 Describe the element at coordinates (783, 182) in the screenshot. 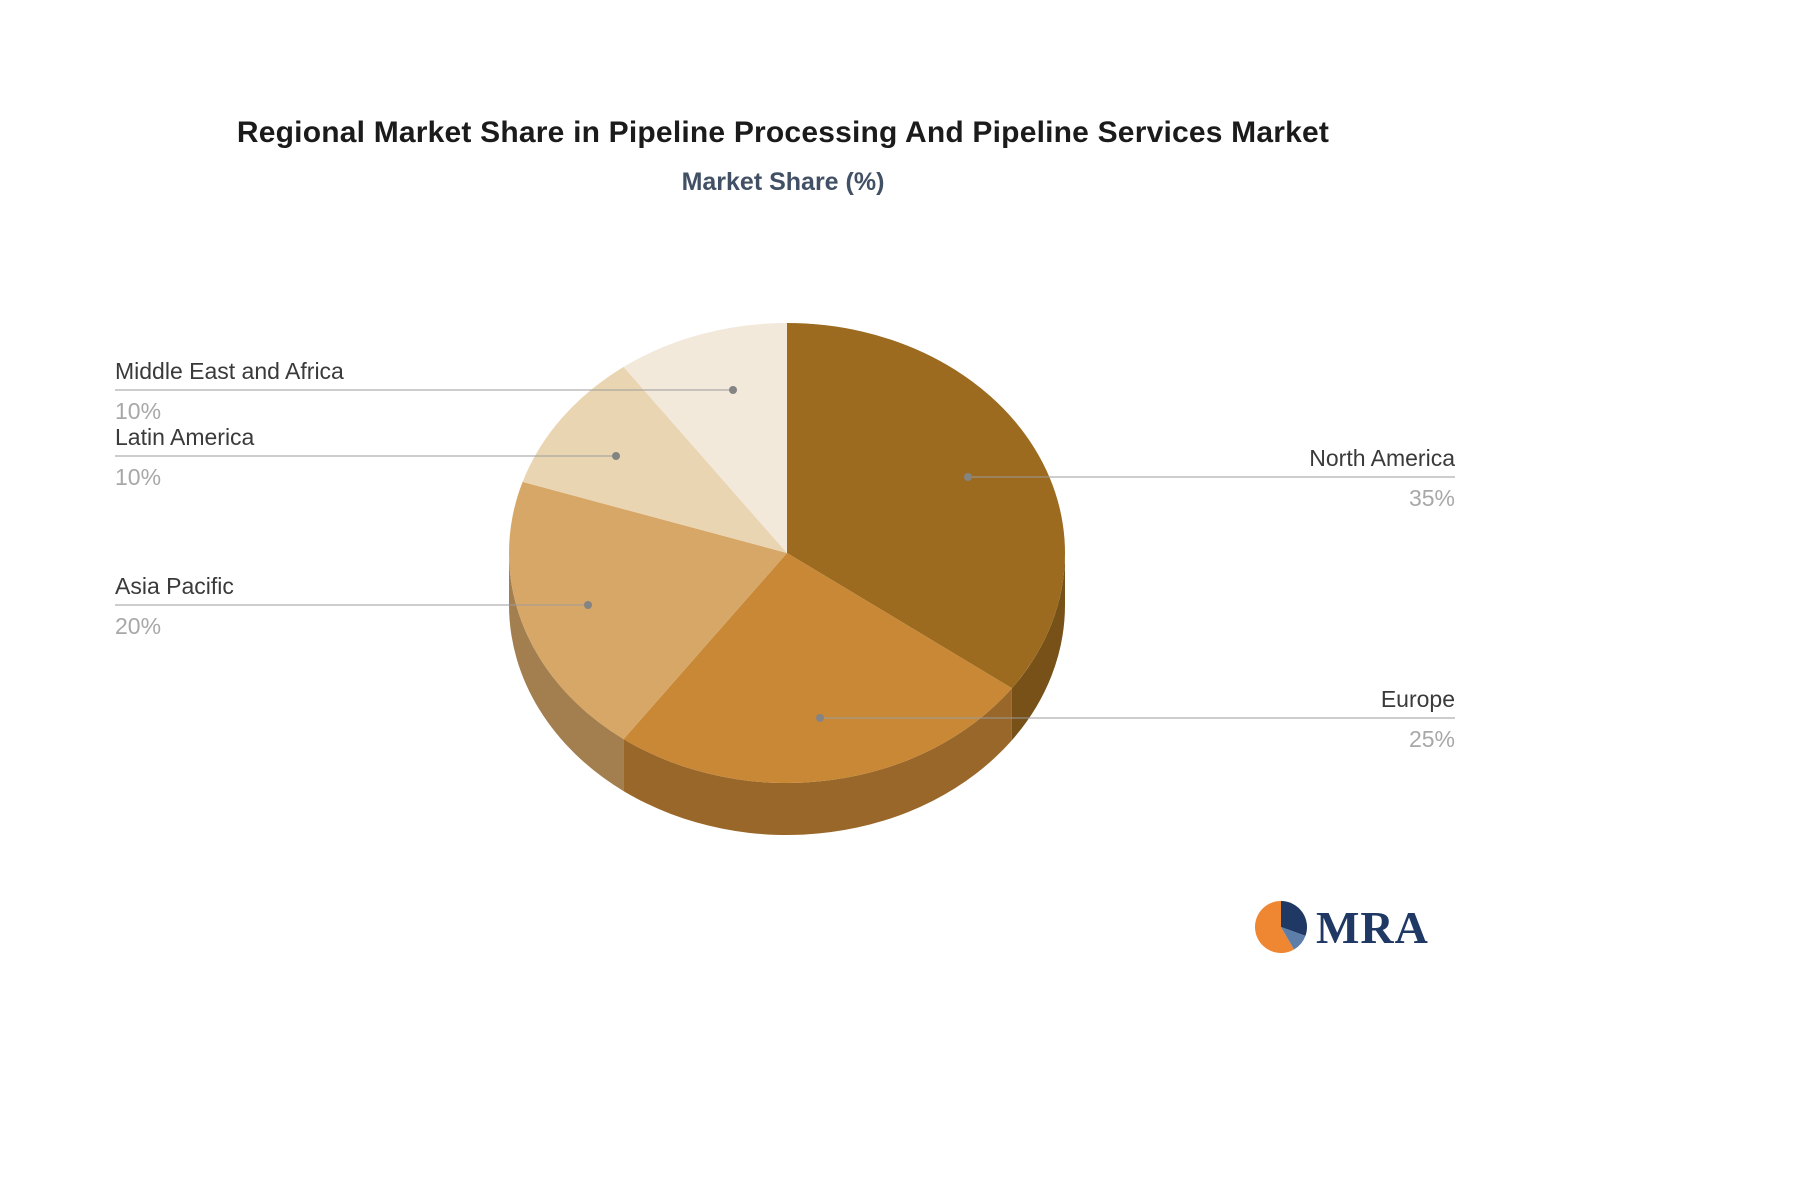

I see `chart-subtitle: Market Share (%)` at that location.